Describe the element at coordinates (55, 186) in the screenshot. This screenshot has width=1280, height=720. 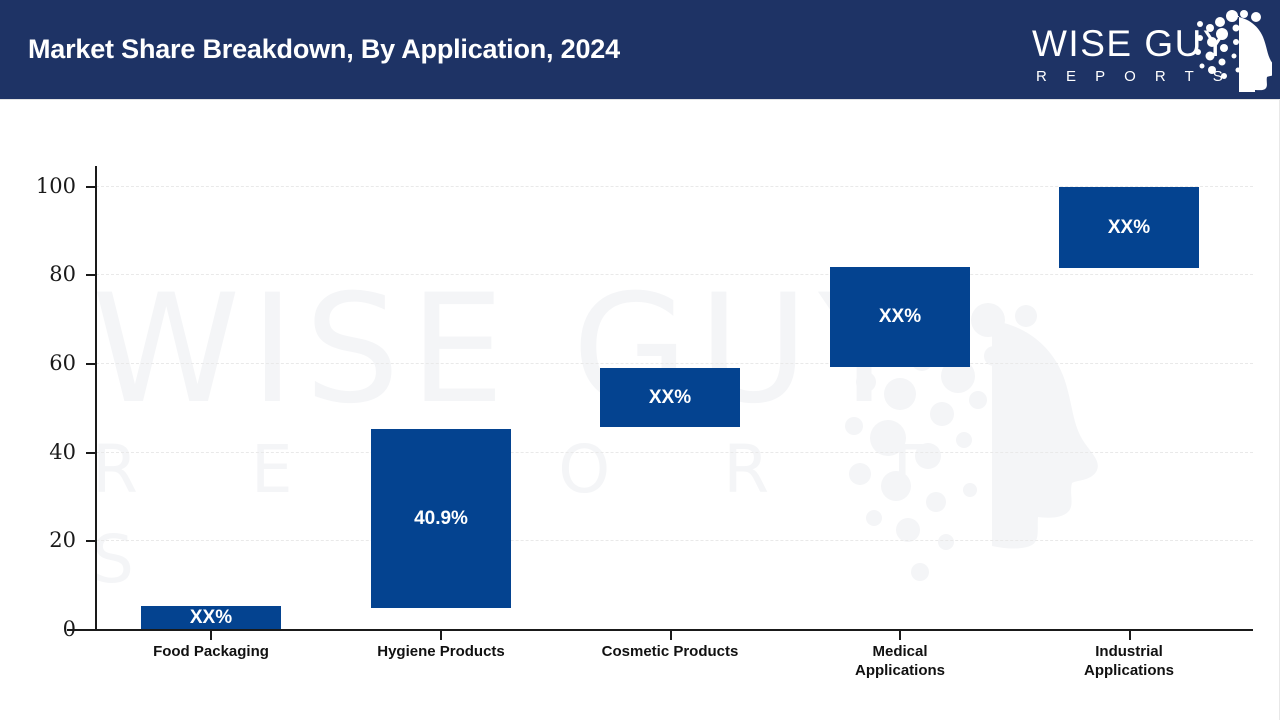
I see `y-tick-label-100: 100` at that location.